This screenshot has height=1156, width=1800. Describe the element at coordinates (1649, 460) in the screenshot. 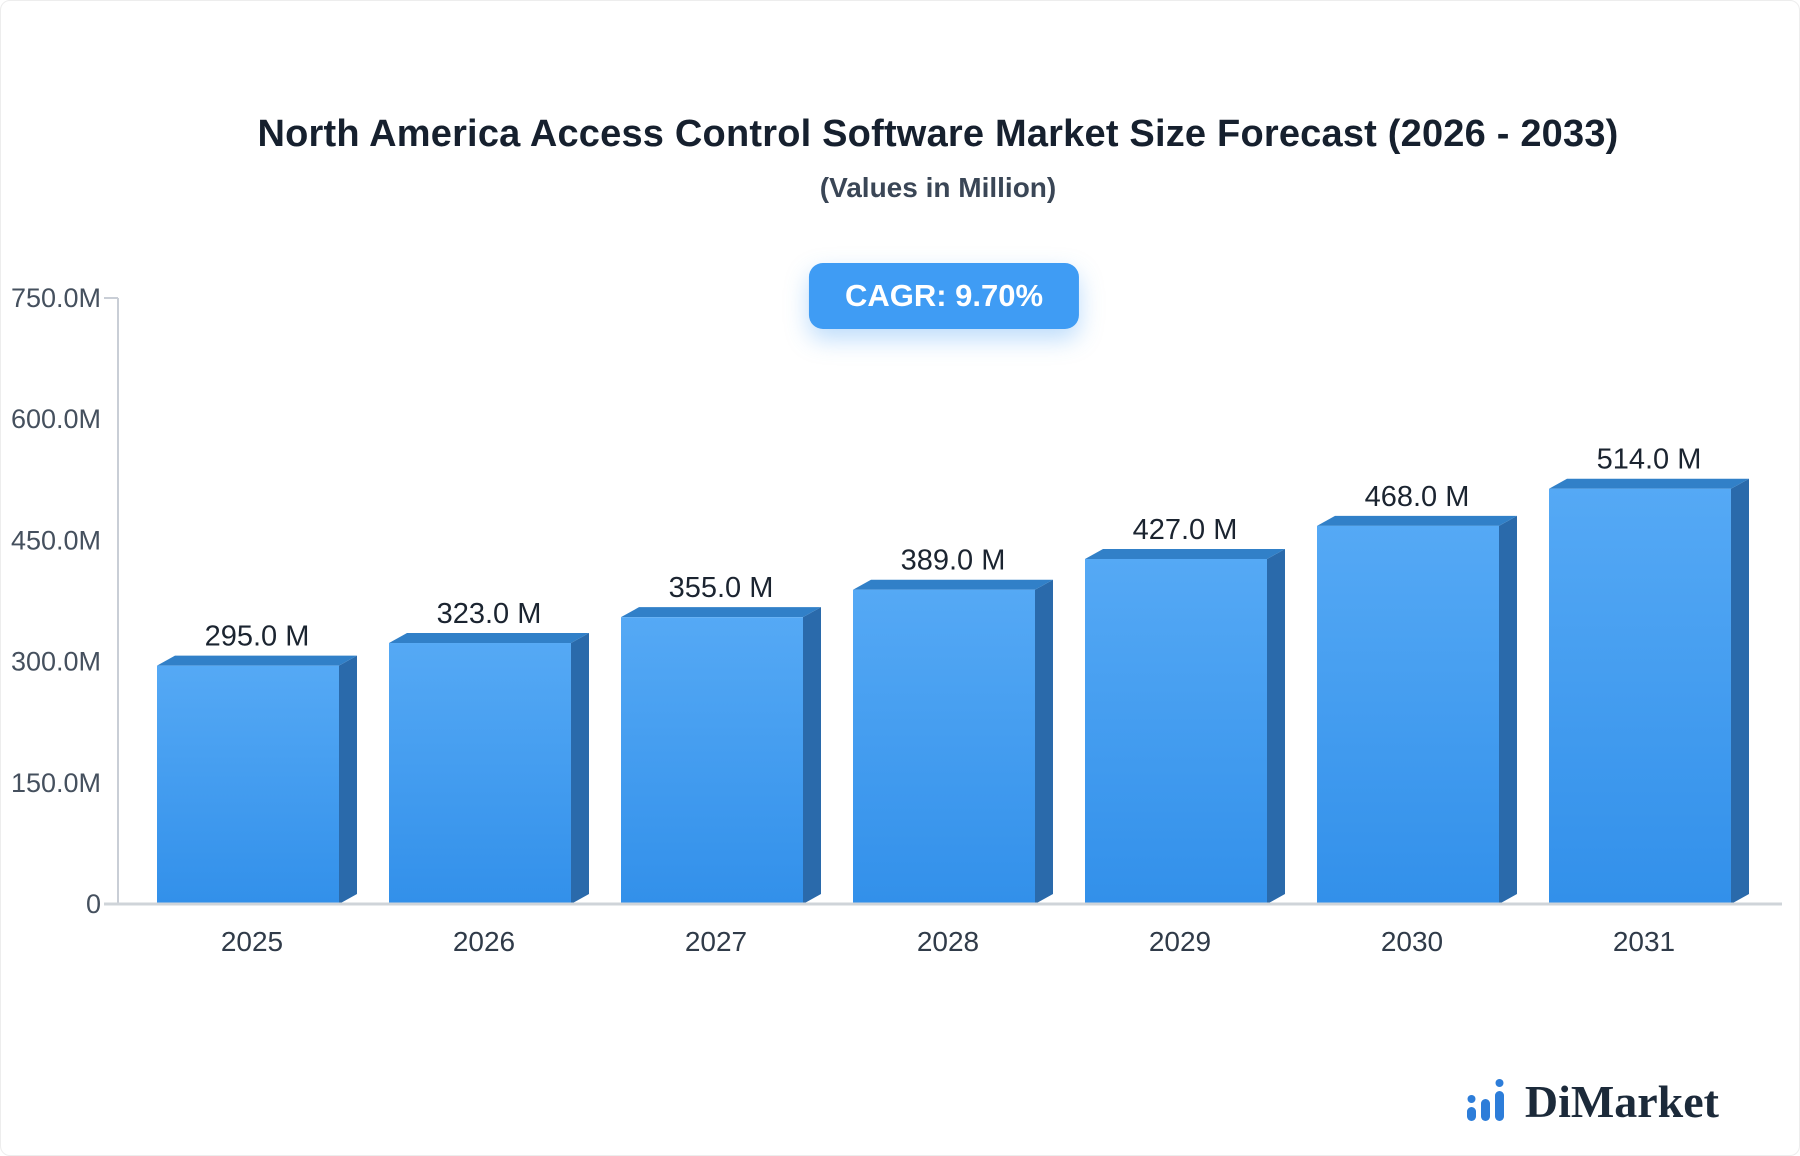

I see `bar-value-label-2031: 514.0 M` at that location.